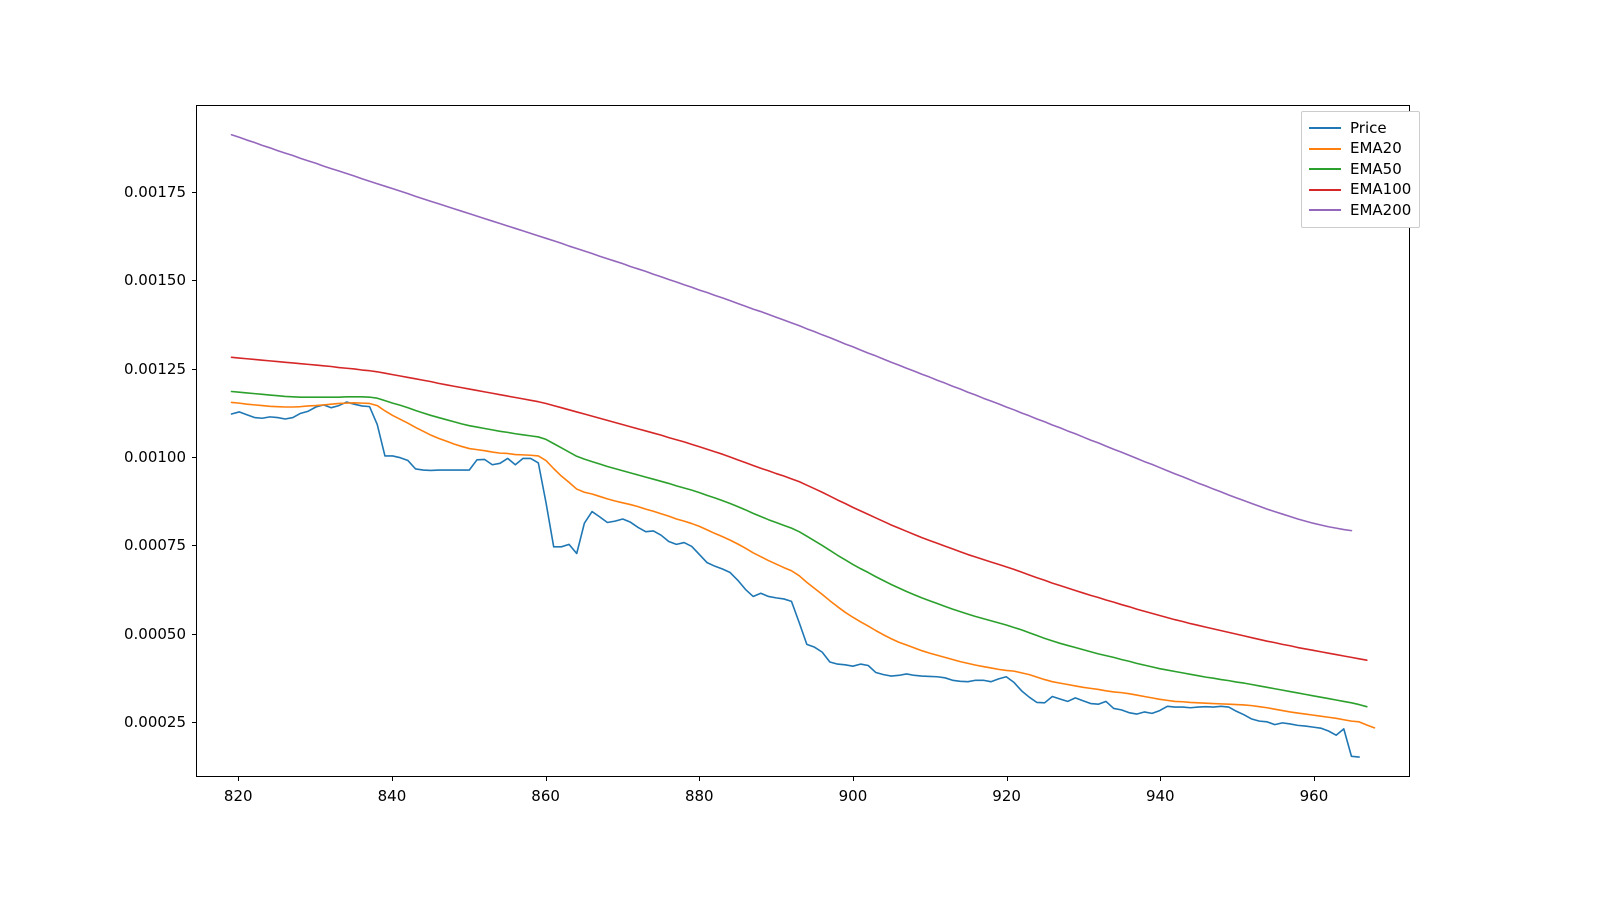  What do you see at coordinates (853, 796) in the screenshot?
I see `x-tick-label: 900` at bounding box center [853, 796].